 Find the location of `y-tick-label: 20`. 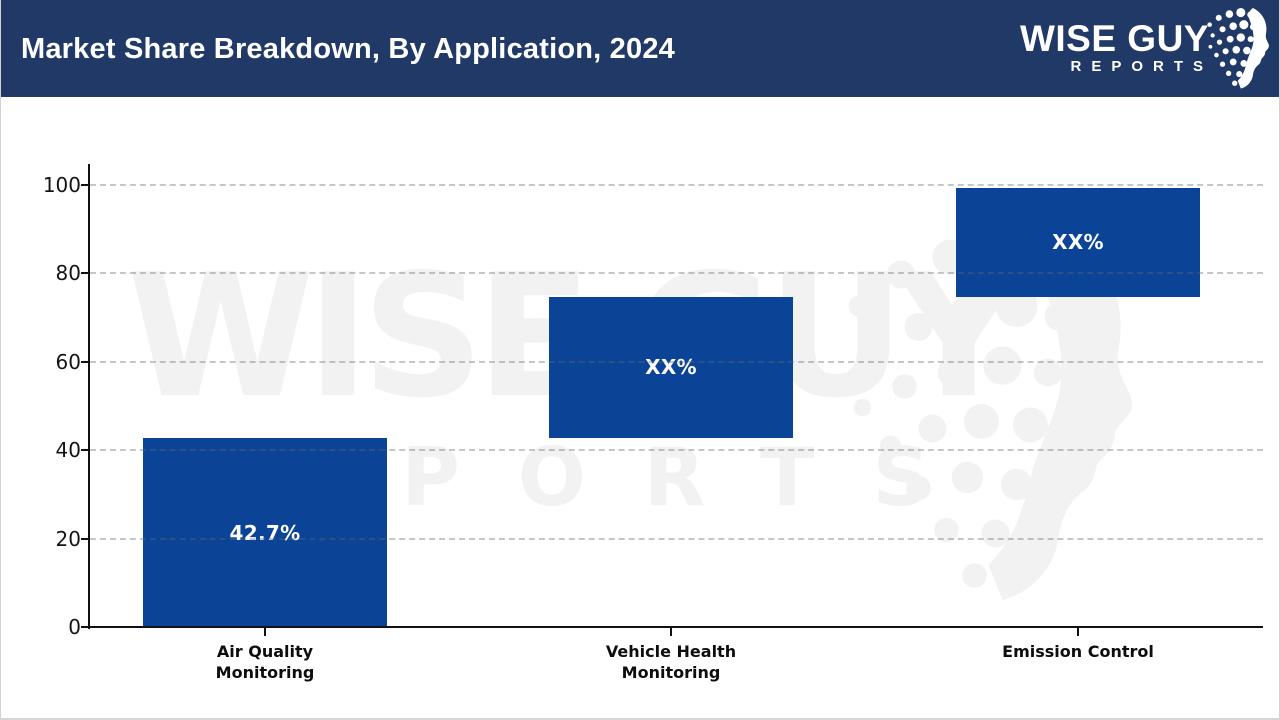

y-tick-label: 20 is located at coordinates (68, 538).